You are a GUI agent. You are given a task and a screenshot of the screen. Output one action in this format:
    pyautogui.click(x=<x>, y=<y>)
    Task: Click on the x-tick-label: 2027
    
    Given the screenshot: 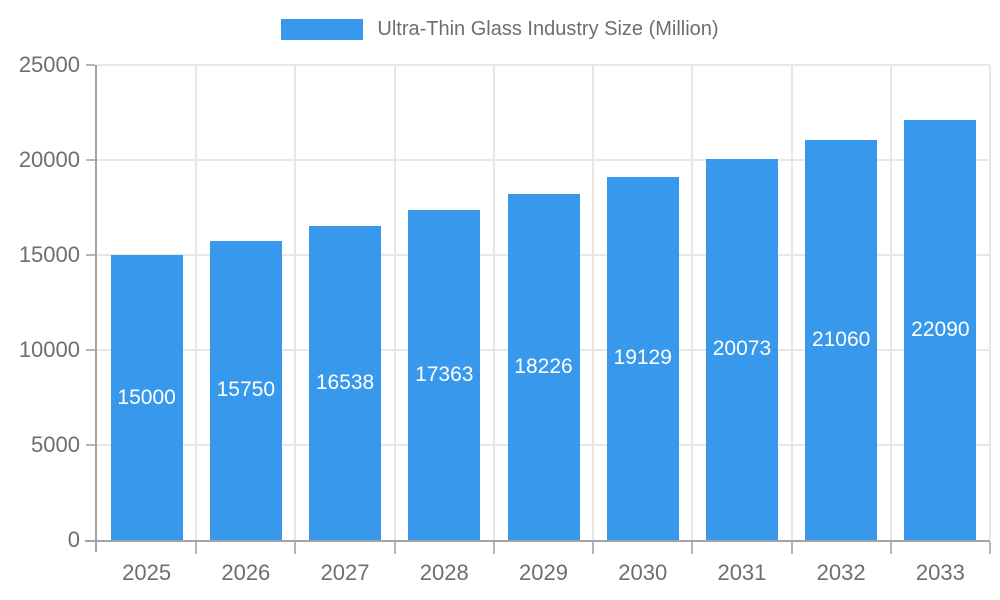 What is the action you would take?
    pyautogui.click(x=345, y=572)
    